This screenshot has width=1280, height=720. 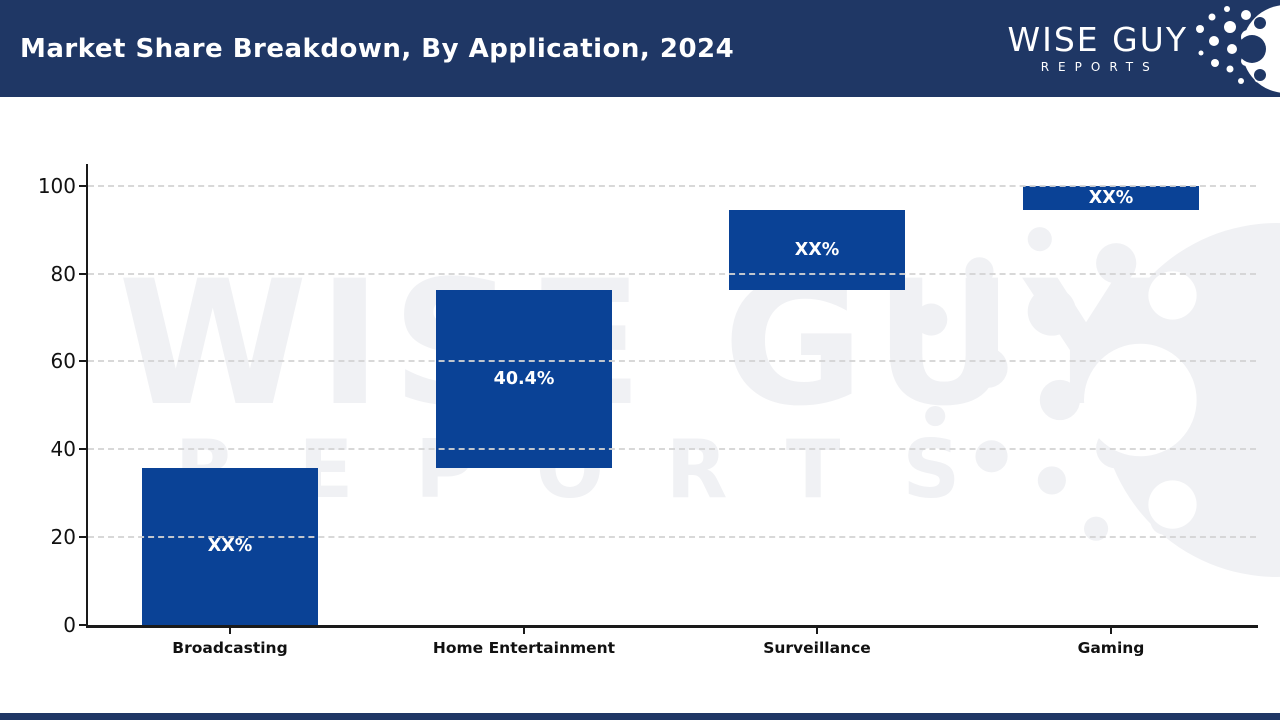 I want to click on wiseguy-logo: WISE GUY REPORTS, so click(x=1143, y=48).